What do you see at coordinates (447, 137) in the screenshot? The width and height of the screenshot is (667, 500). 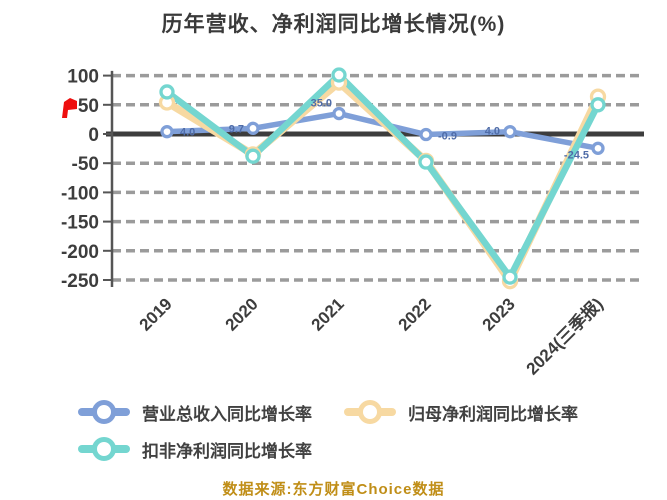 I see `data-label: -0.9` at bounding box center [447, 137].